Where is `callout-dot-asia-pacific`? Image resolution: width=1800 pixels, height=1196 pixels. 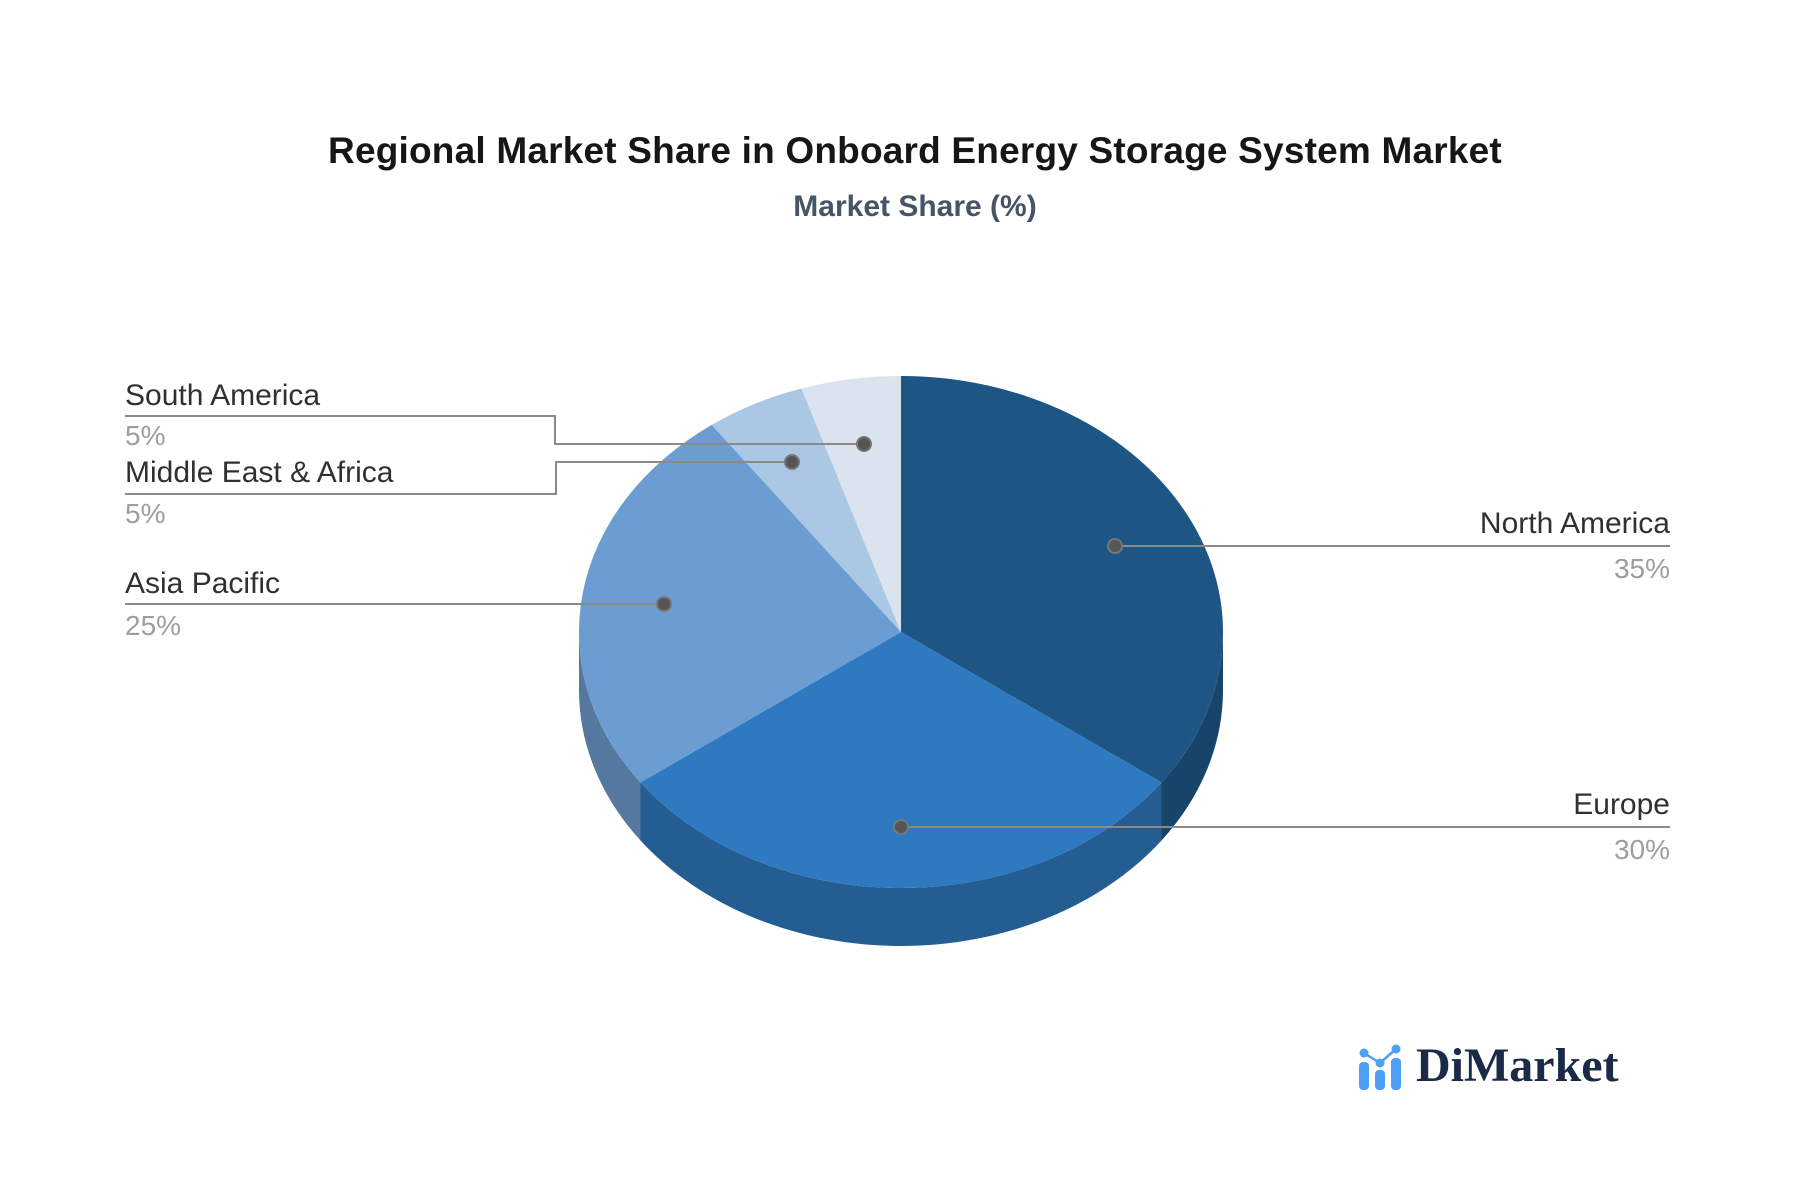
callout-dot-asia-pacific is located at coordinates (664, 604).